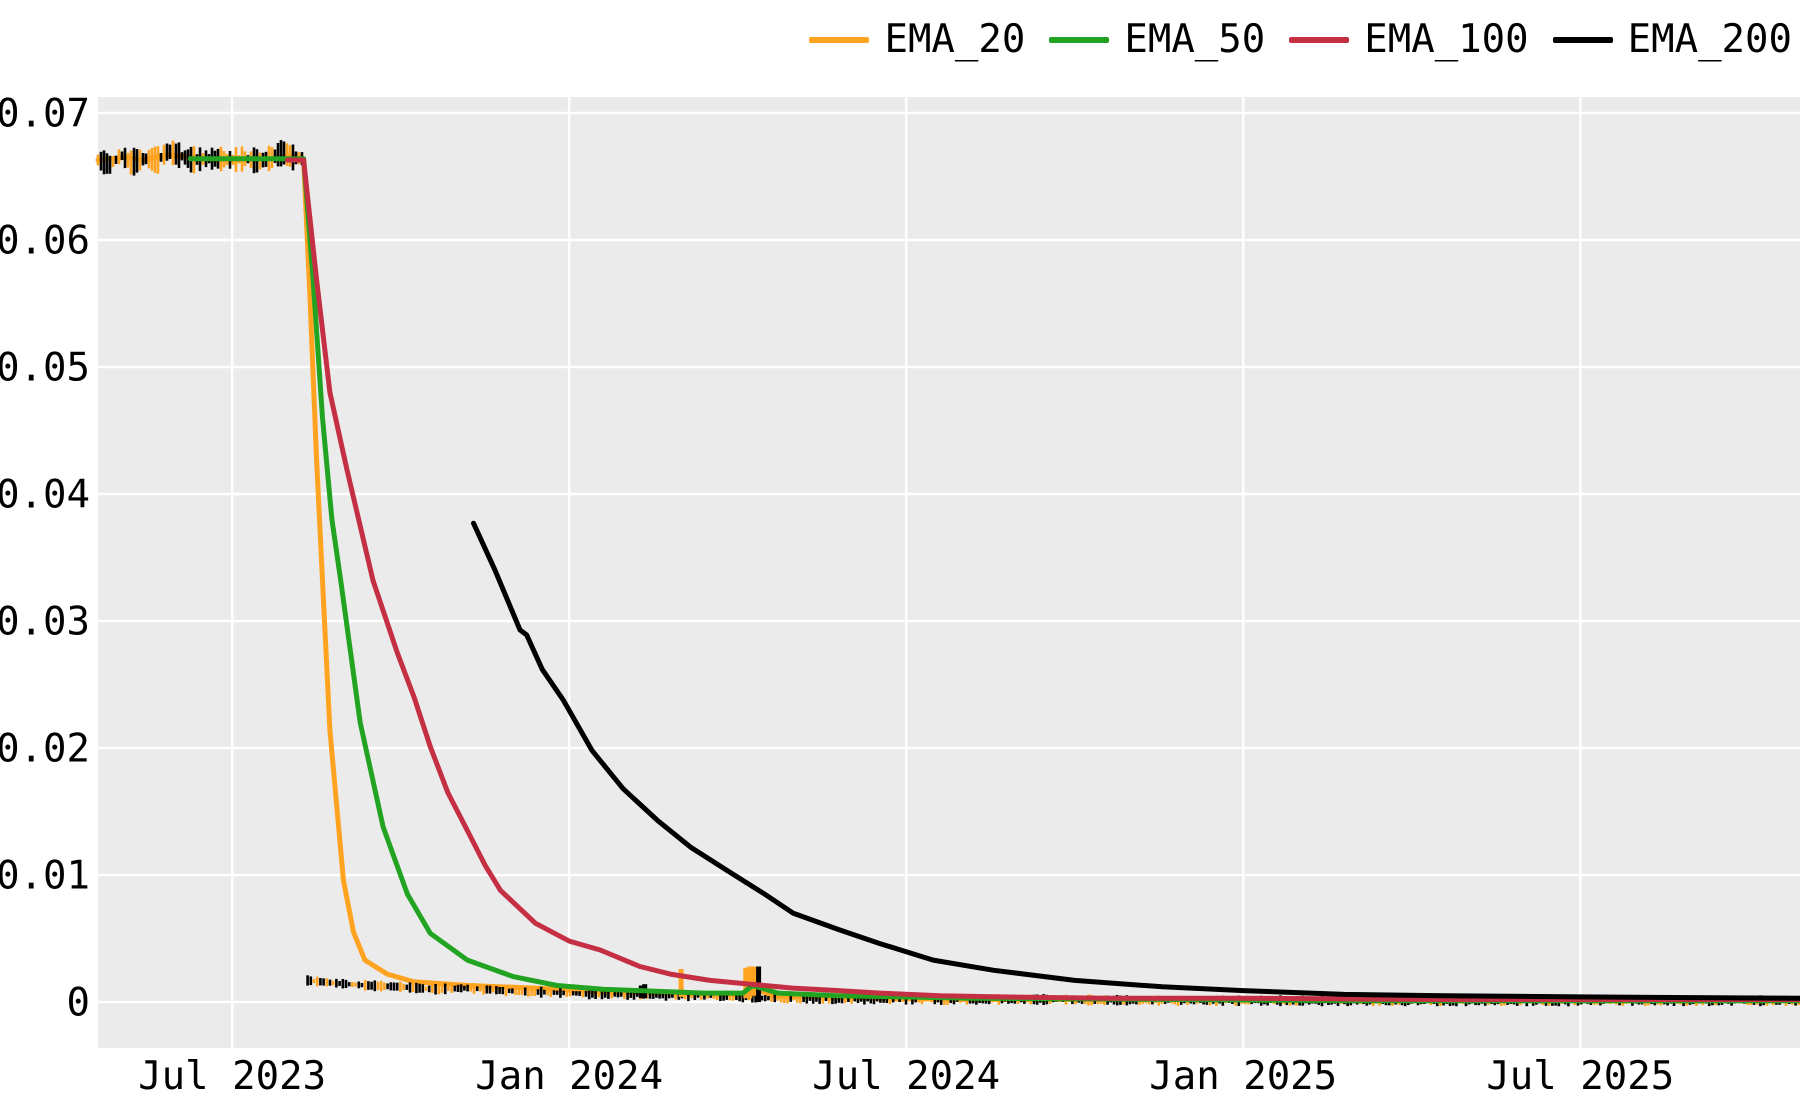 Image resolution: width=1800 pixels, height=1100 pixels. What do you see at coordinates (1409, 40) in the screenshot?
I see `legend-item-ema-100: EMA_100` at bounding box center [1409, 40].